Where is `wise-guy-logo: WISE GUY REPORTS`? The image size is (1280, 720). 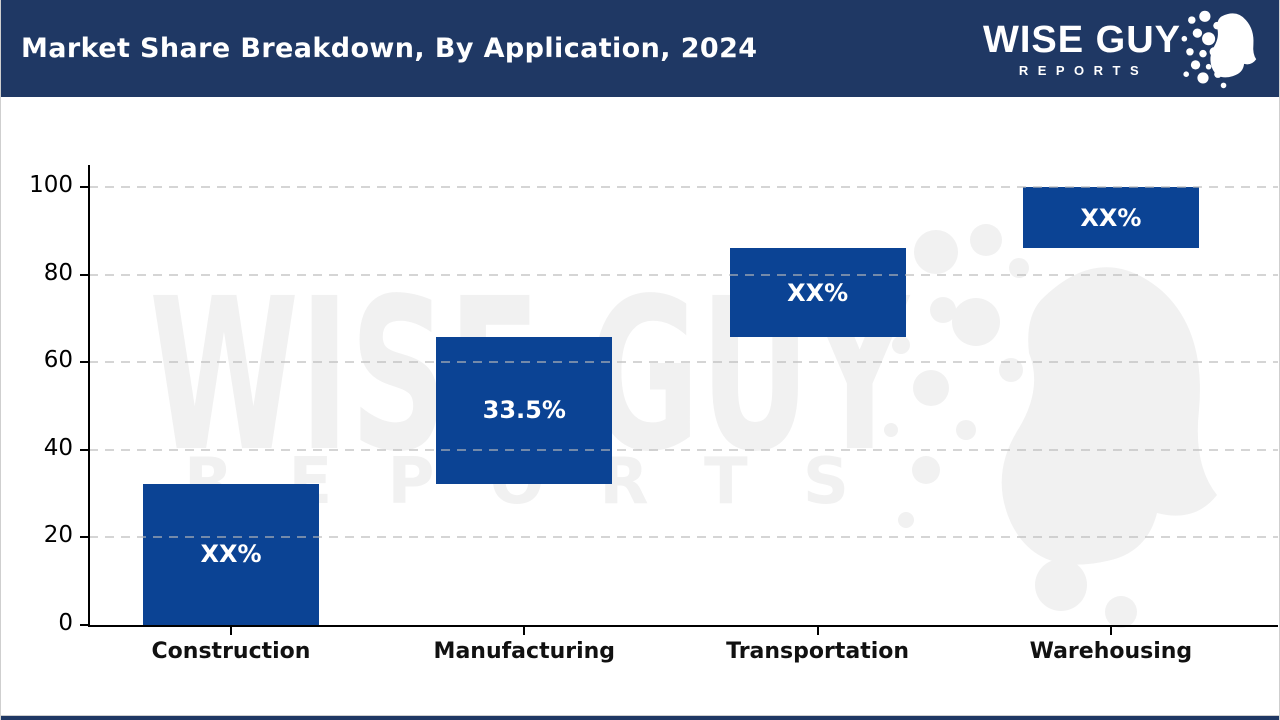 wise-guy-logo: WISE GUY REPORTS is located at coordinates (1121, 49).